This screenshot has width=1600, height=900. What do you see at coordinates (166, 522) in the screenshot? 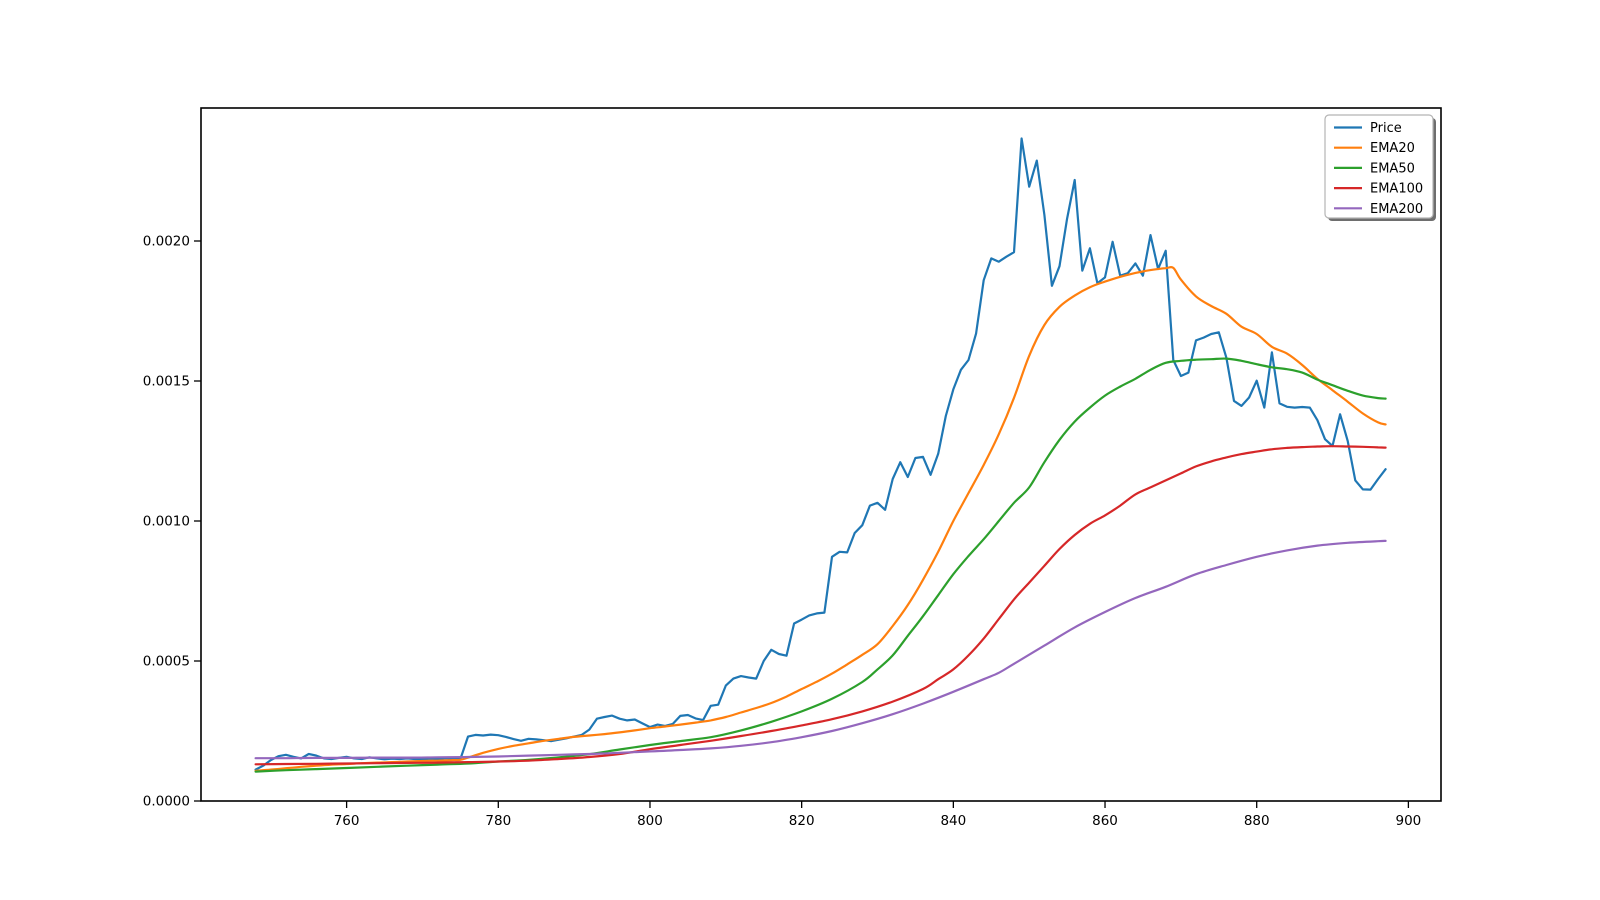
I see `y-tick-label: 0.0010` at bounding box center [166, 522].